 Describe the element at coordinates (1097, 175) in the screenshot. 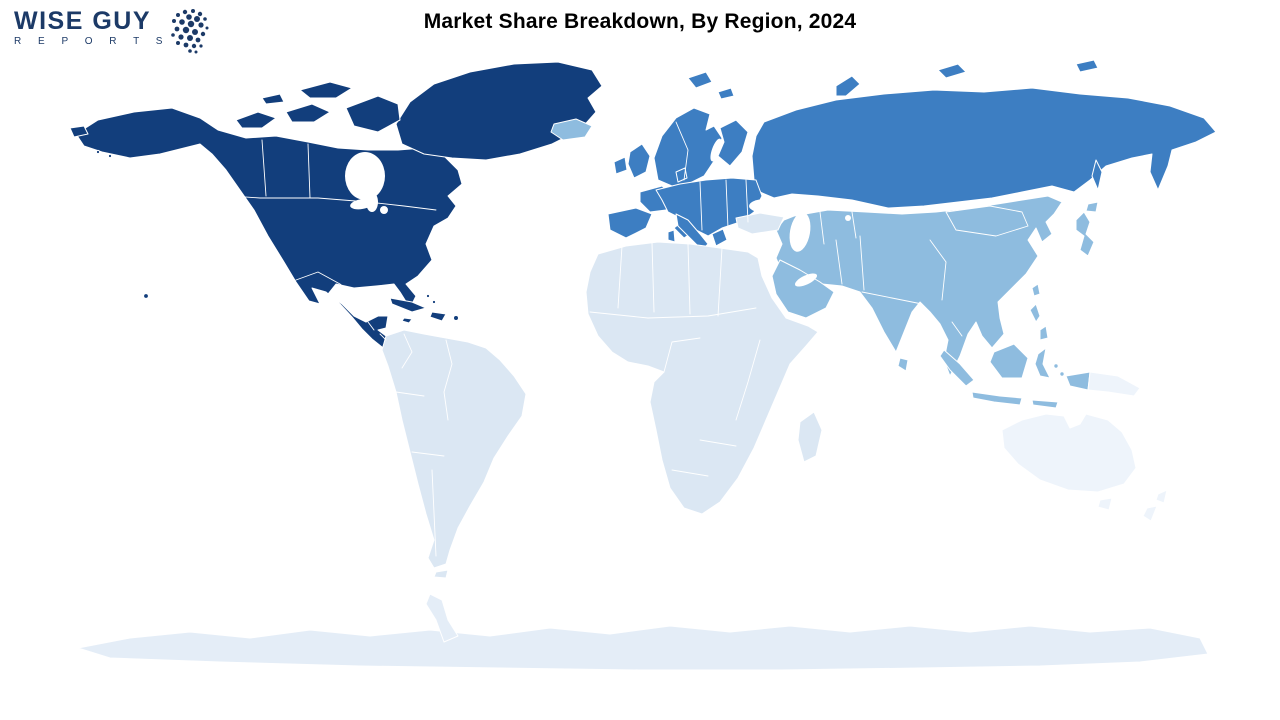

I see `island-sakhalin` at that location.